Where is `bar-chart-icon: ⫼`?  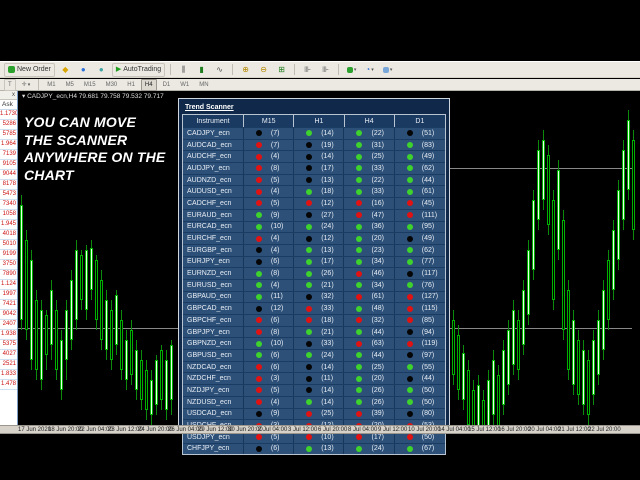 bar-chart-icon: ⫼ is located at coordinates (183, 69).